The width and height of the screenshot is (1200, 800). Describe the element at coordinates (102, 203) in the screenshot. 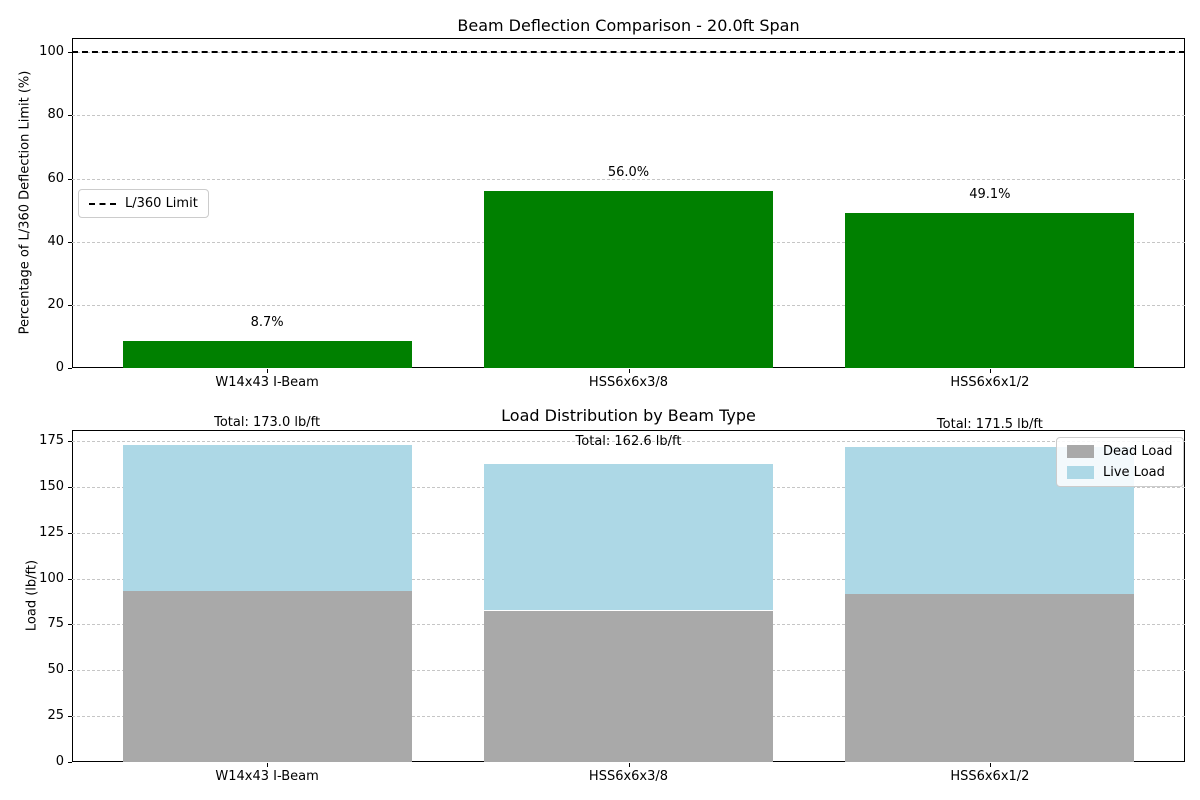

I see `dashed-line-sample-icon` at that location.